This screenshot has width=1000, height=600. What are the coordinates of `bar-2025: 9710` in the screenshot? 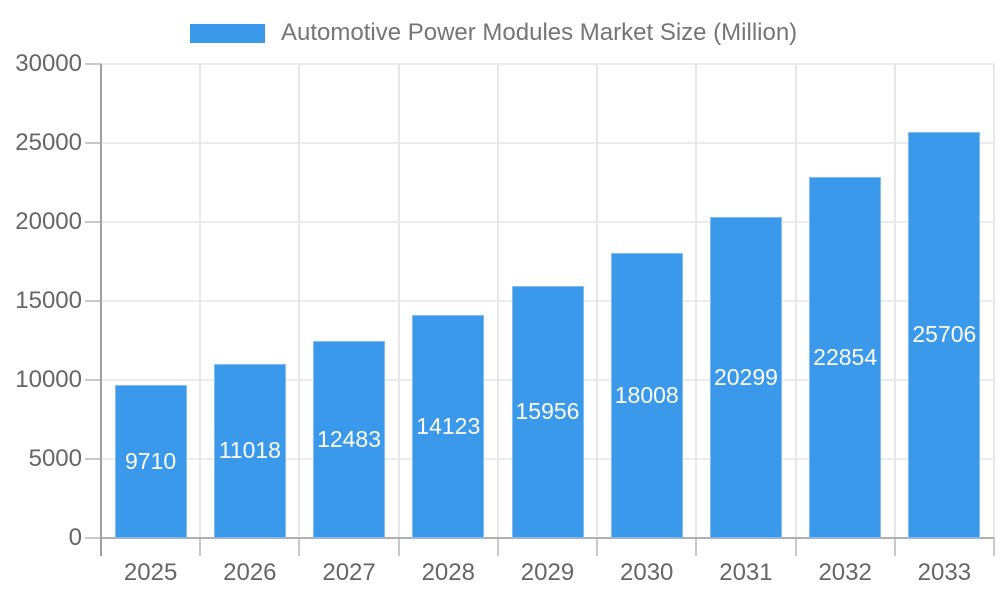 It's located at (150, 461).